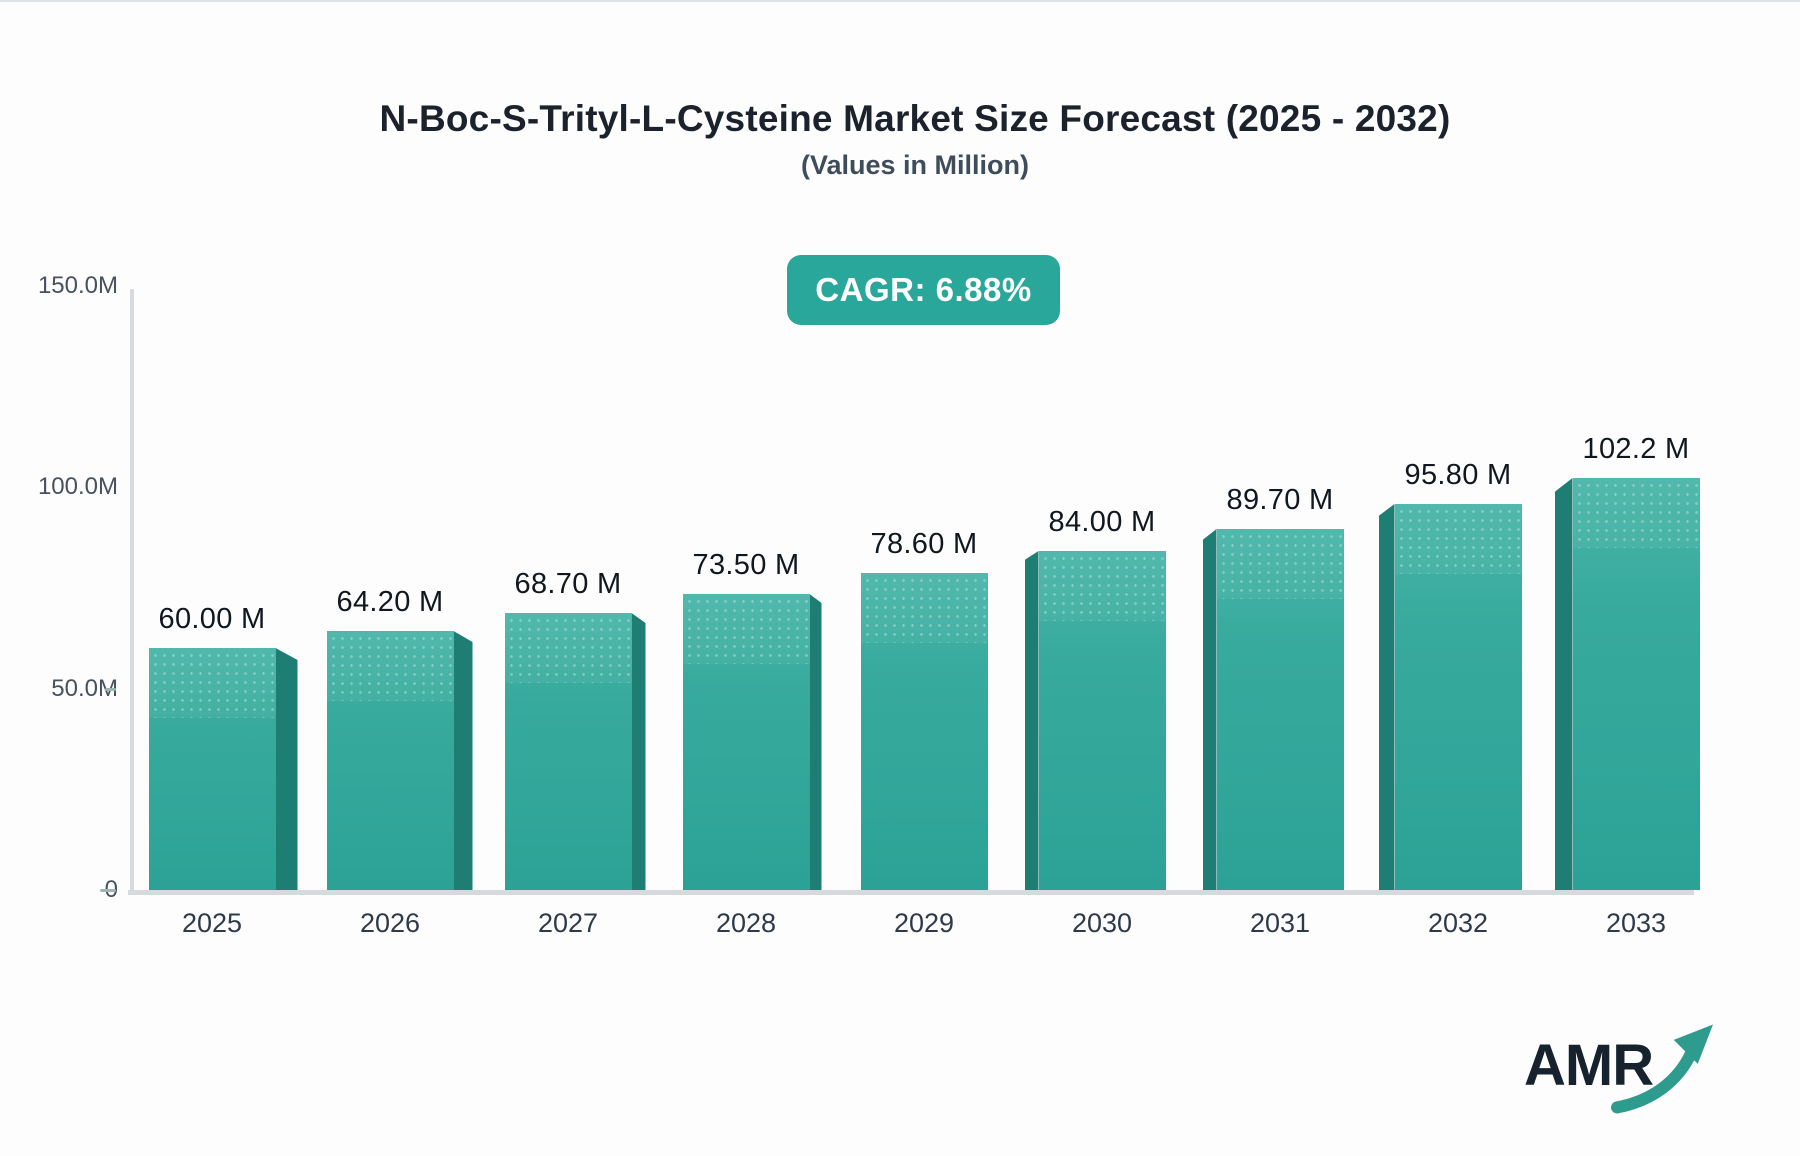 This screenshot has width=1800, height=1156. Describe the element at coordinates (924, 544) in the screenshot. I see `bar-value-label: 78.60 M` at that location.